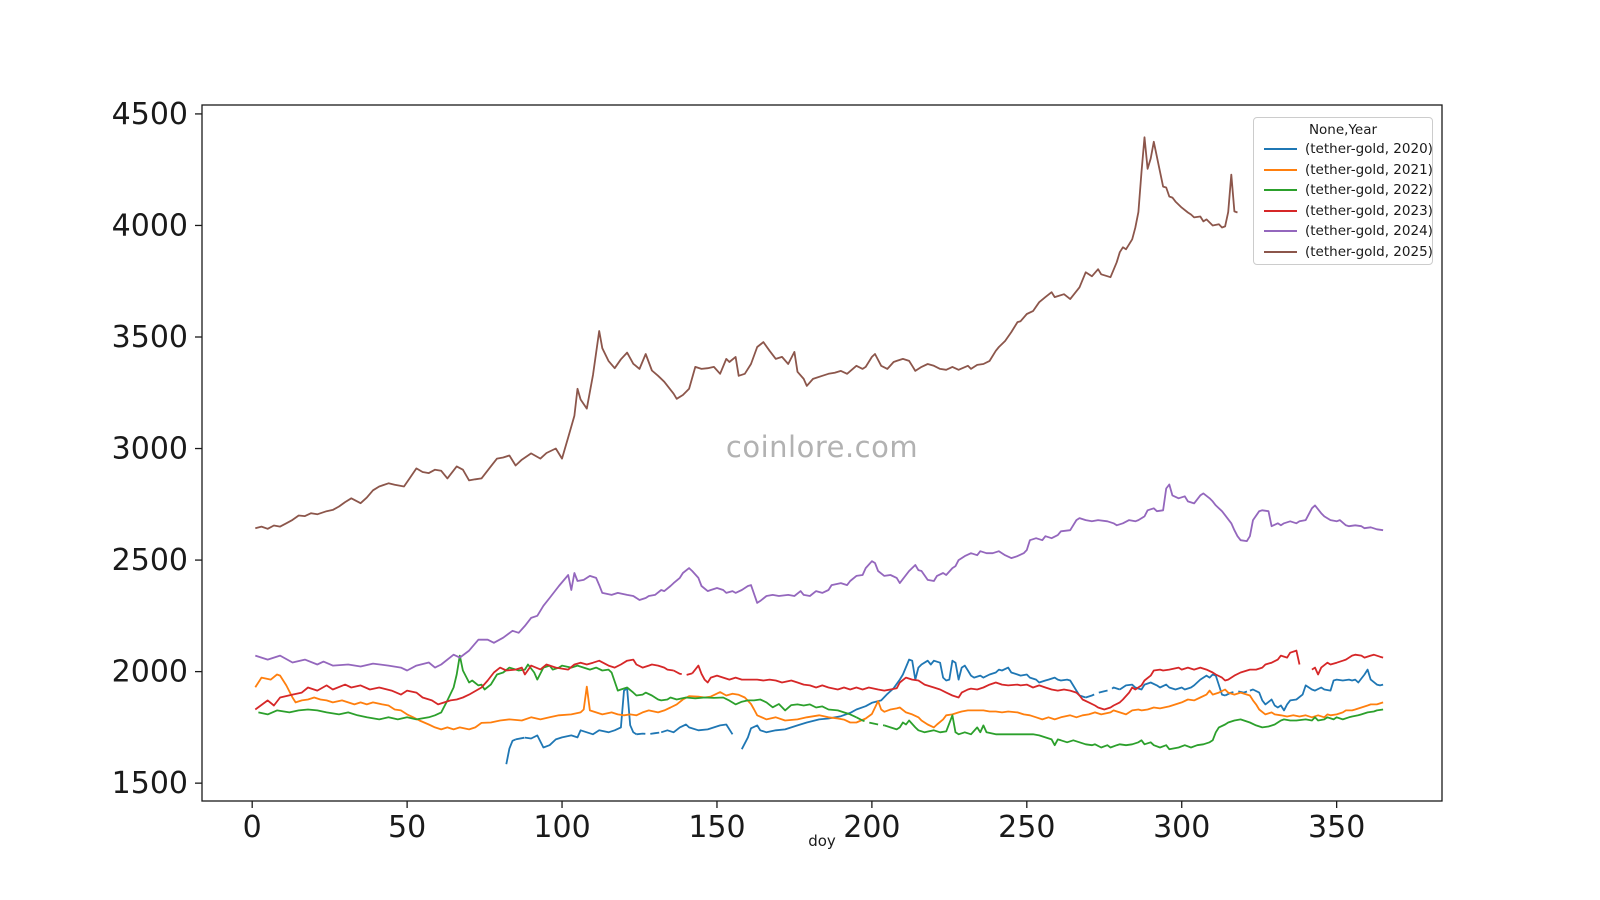 This screenshot has width=1600, height=900. What do you see at coordinates (822, 447) in the screenshot?
I see `watermark-text: coinlore.com` at bounding box center [822, 447].